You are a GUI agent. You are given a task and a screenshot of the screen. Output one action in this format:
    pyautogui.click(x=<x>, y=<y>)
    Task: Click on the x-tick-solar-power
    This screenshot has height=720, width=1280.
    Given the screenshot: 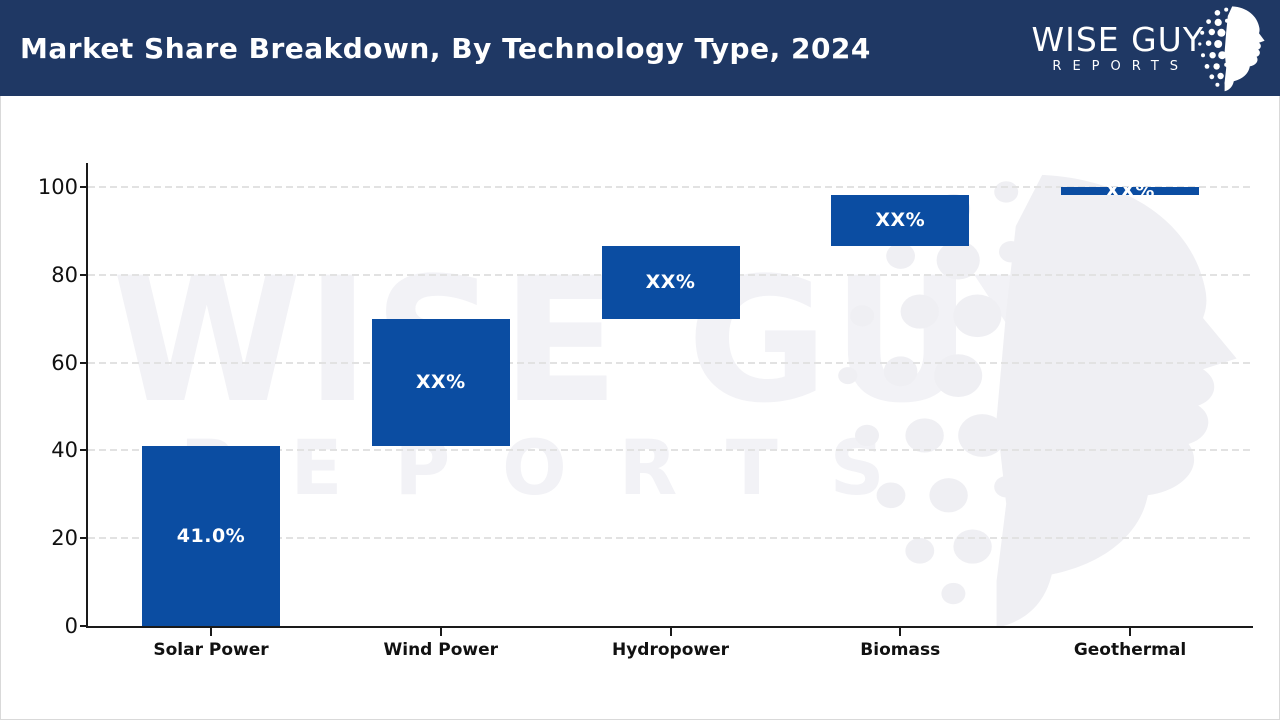 What is the action you would take?
    pyautogui.click(x=211, y=632)
    